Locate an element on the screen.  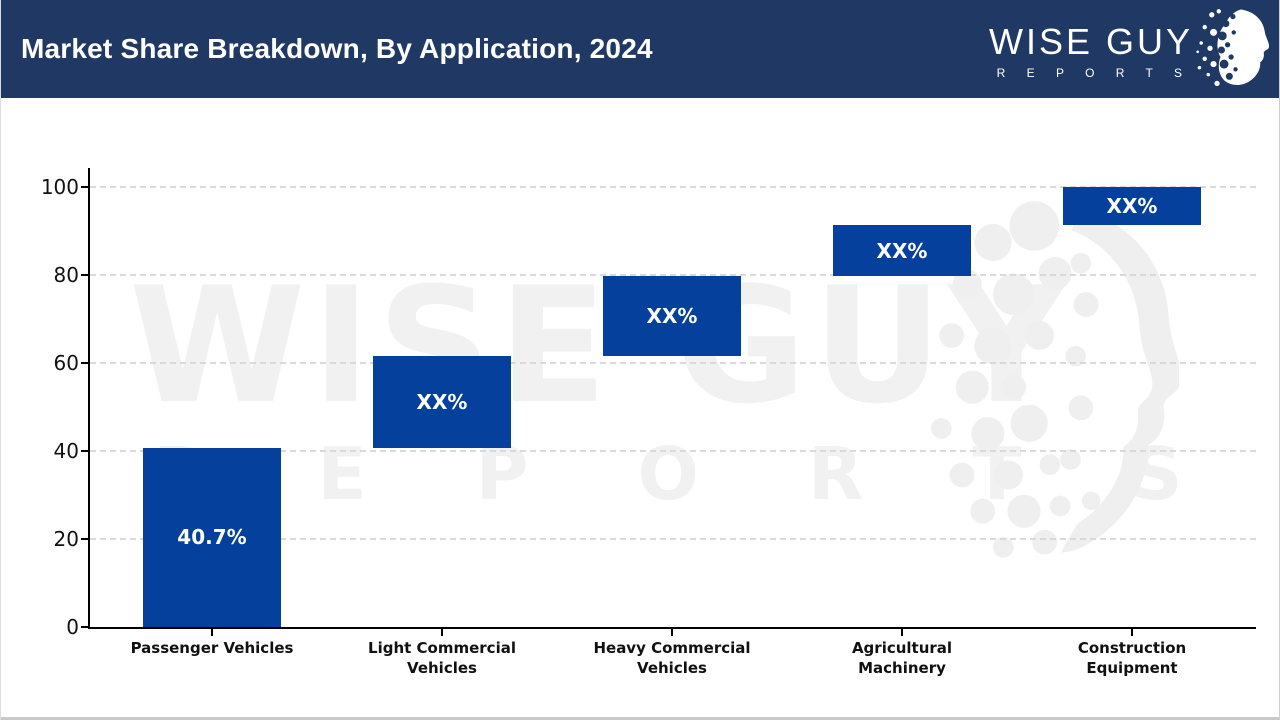
category-label-4: Agricultural Machinery is located at coordinates (902, 658).